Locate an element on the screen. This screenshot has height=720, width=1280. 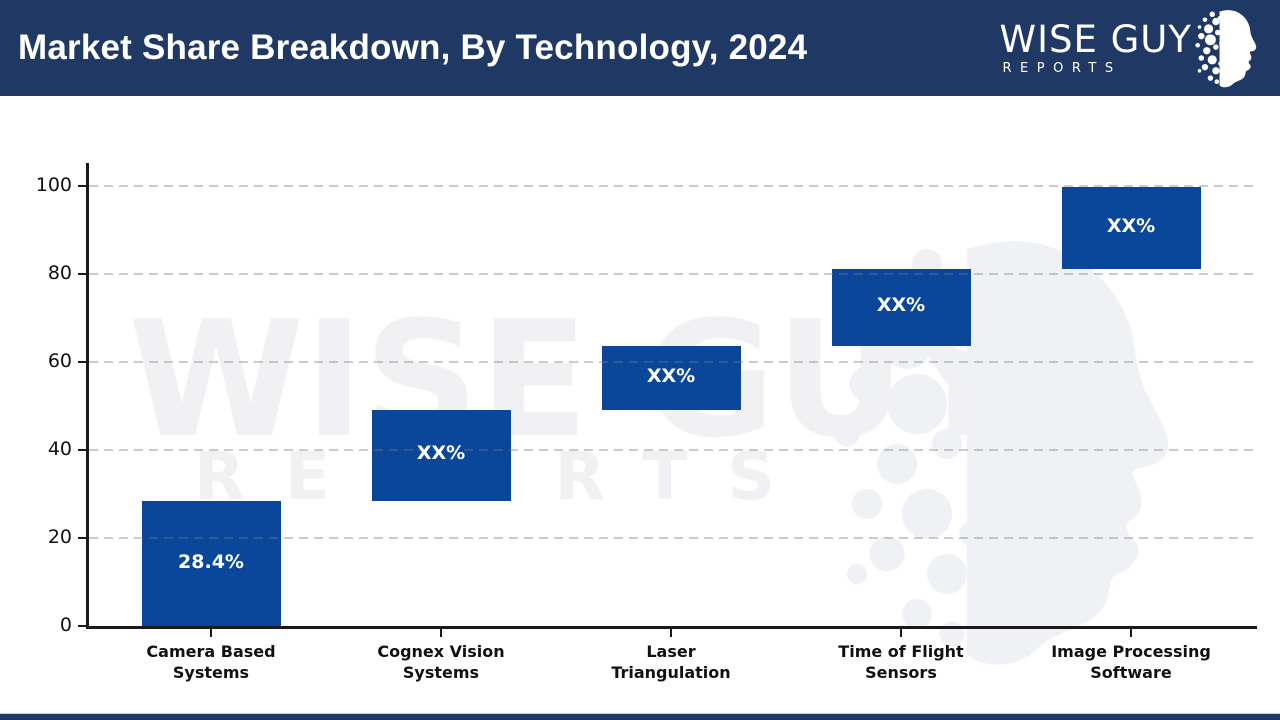
x-category-label: Time of Flight Sensors is located at coordinates (901, 662).